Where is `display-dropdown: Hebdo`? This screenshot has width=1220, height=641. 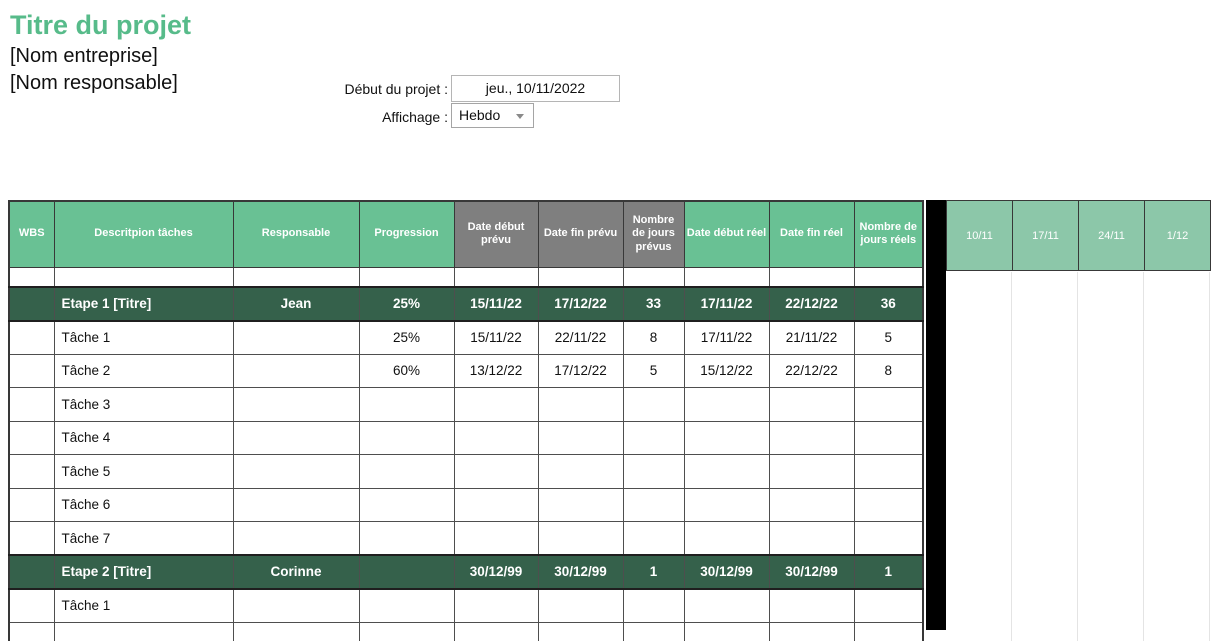
display-dropdown: Hebdo is located at coordinates (492, 115).